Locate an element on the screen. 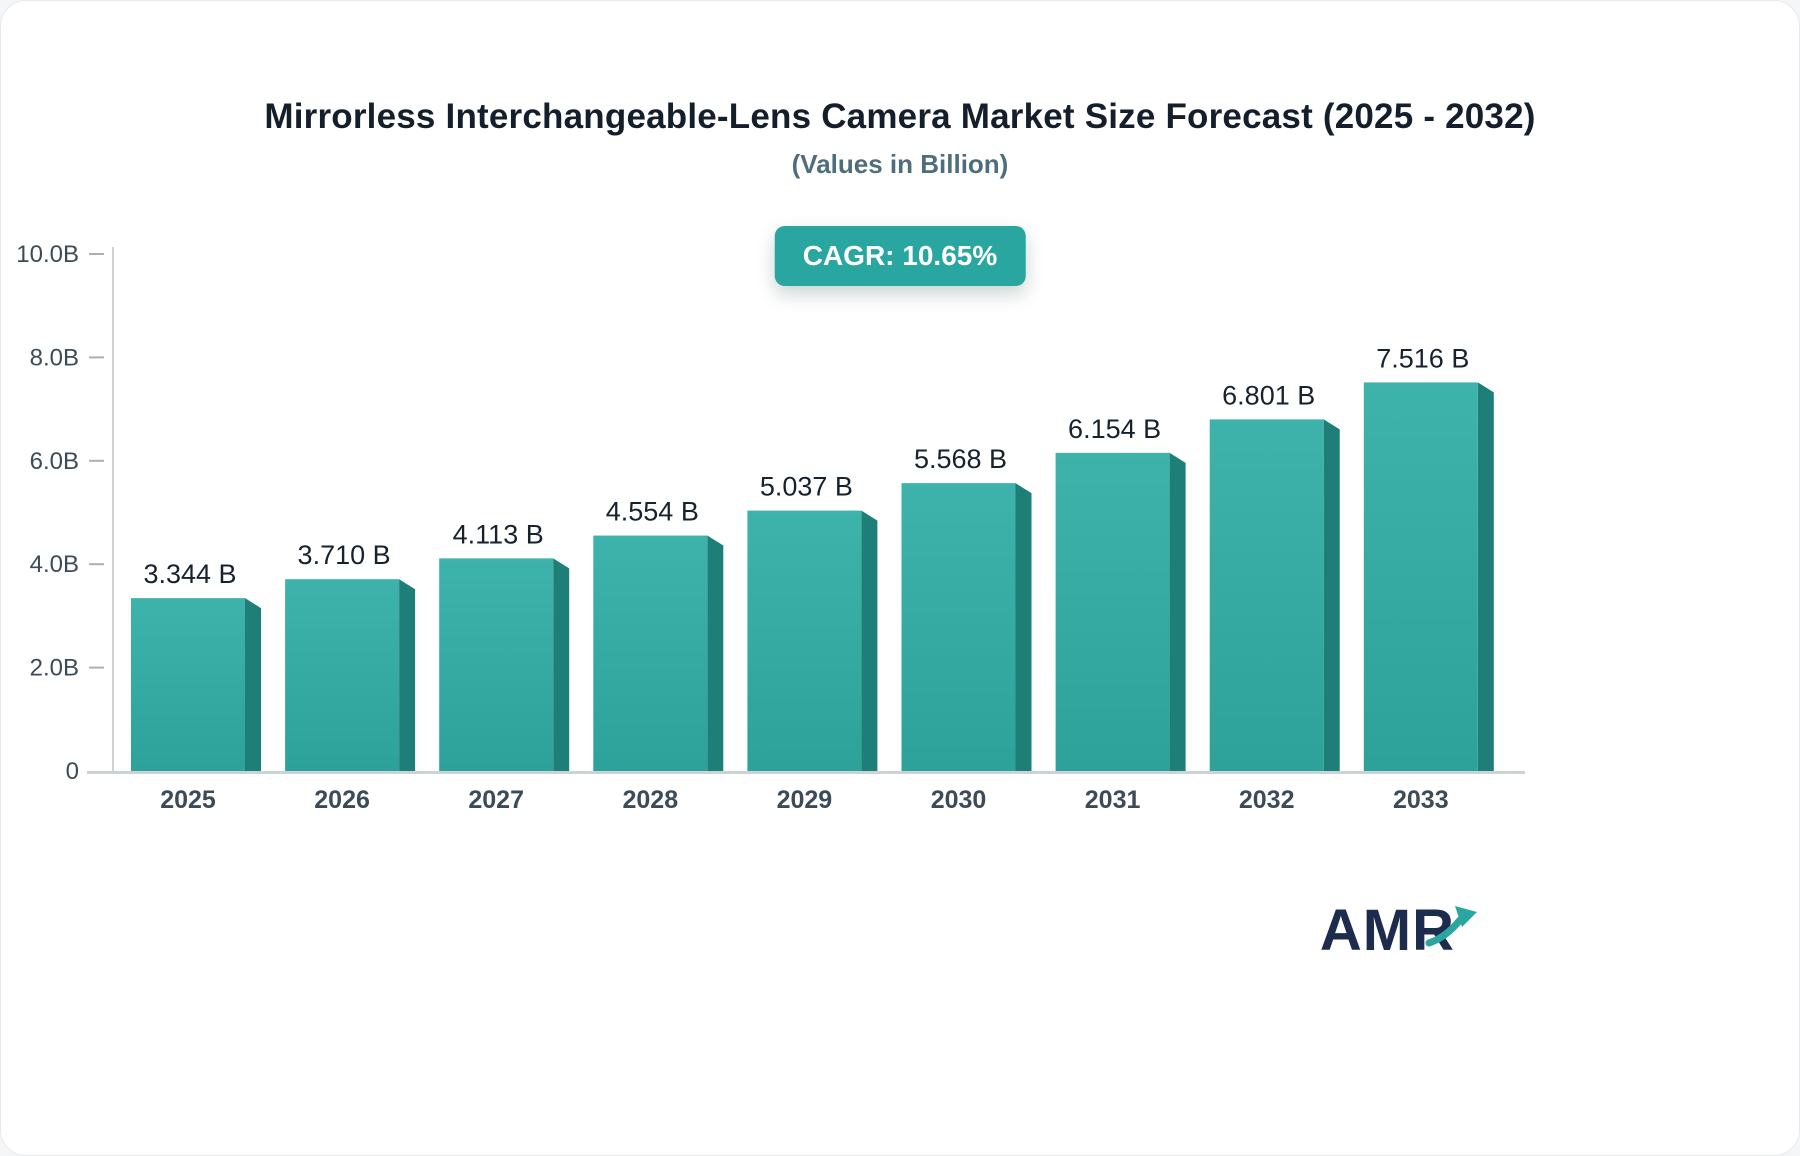  bar-value-label: 4.554 B is located at coordinates (652, 512).